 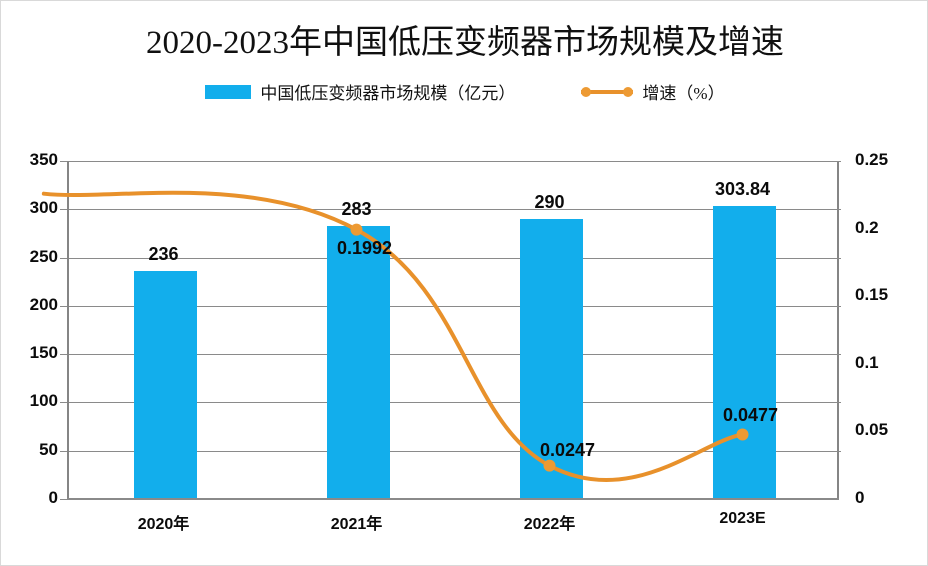 I want to click on chart-title: 2020-2023年中国低压变频器市场规模及增速, so click(x=465, y=43).